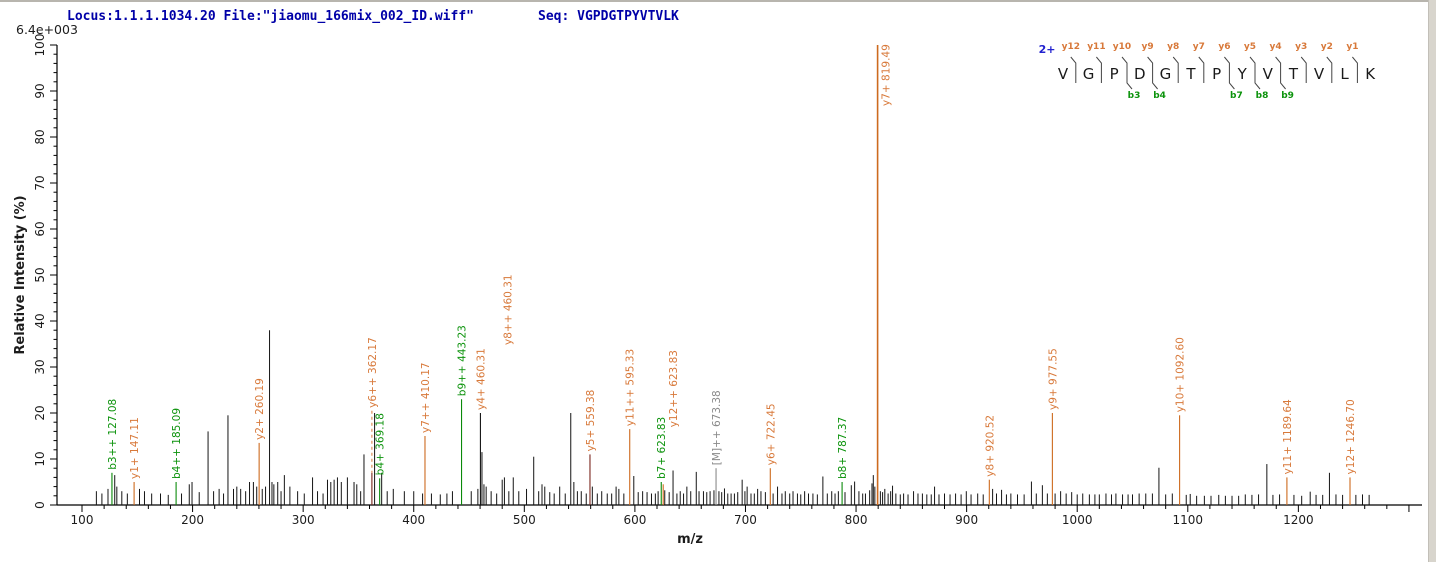 This screenshot has height=562, width=1436. Describe the element at coordinates (1327, 47) in the screenshot. I see `y-ion-mark-y2: y2` at that location.